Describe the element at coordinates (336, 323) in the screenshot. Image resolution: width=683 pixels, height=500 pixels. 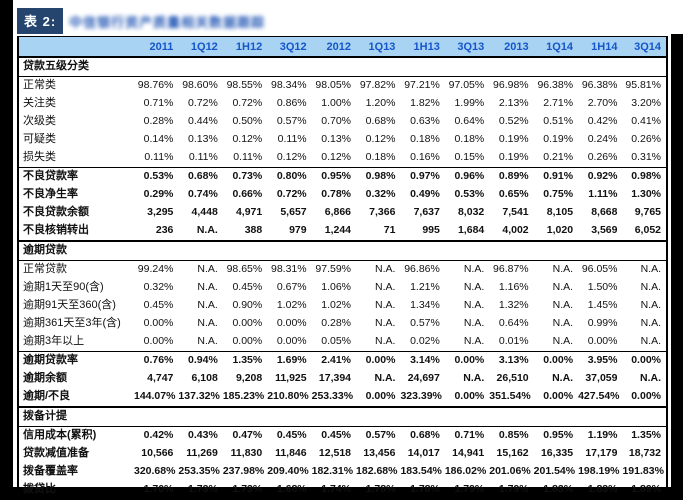
I see `cell-value: 0.28%` at that location.